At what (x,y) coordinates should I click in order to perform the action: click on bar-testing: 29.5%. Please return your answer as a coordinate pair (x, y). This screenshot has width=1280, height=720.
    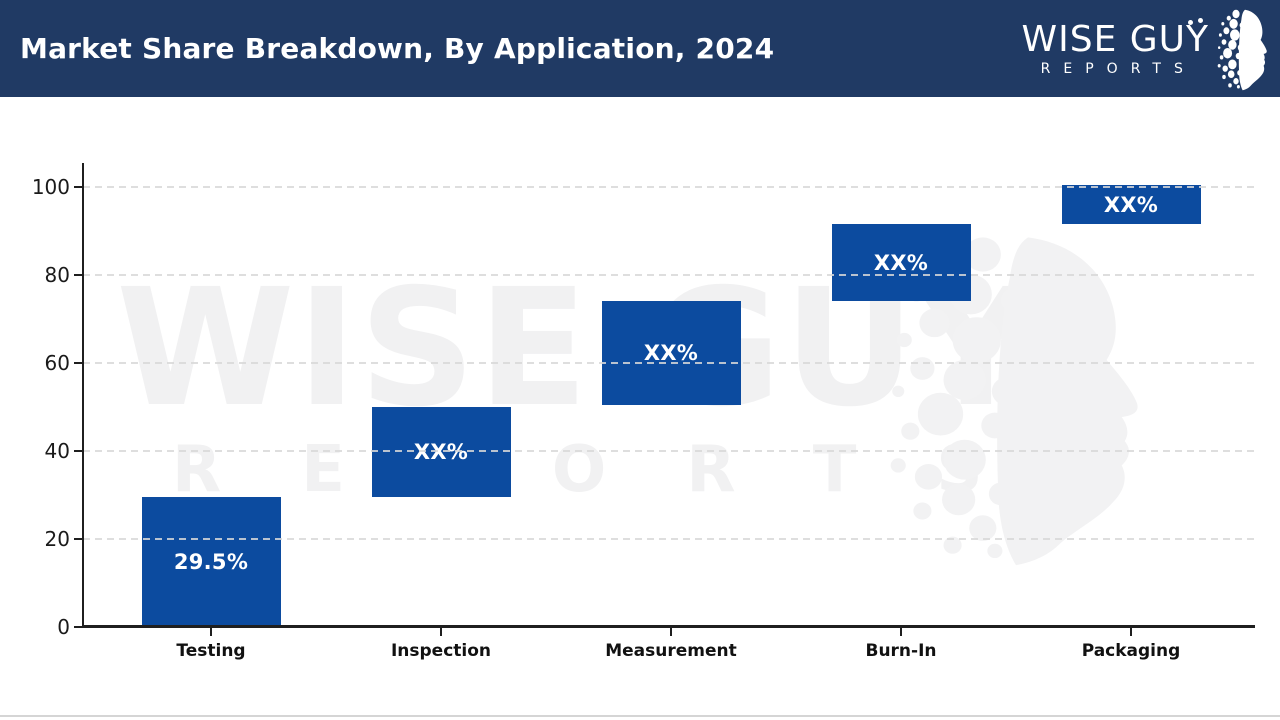
    Looking at the image, I should click on (211, 562).